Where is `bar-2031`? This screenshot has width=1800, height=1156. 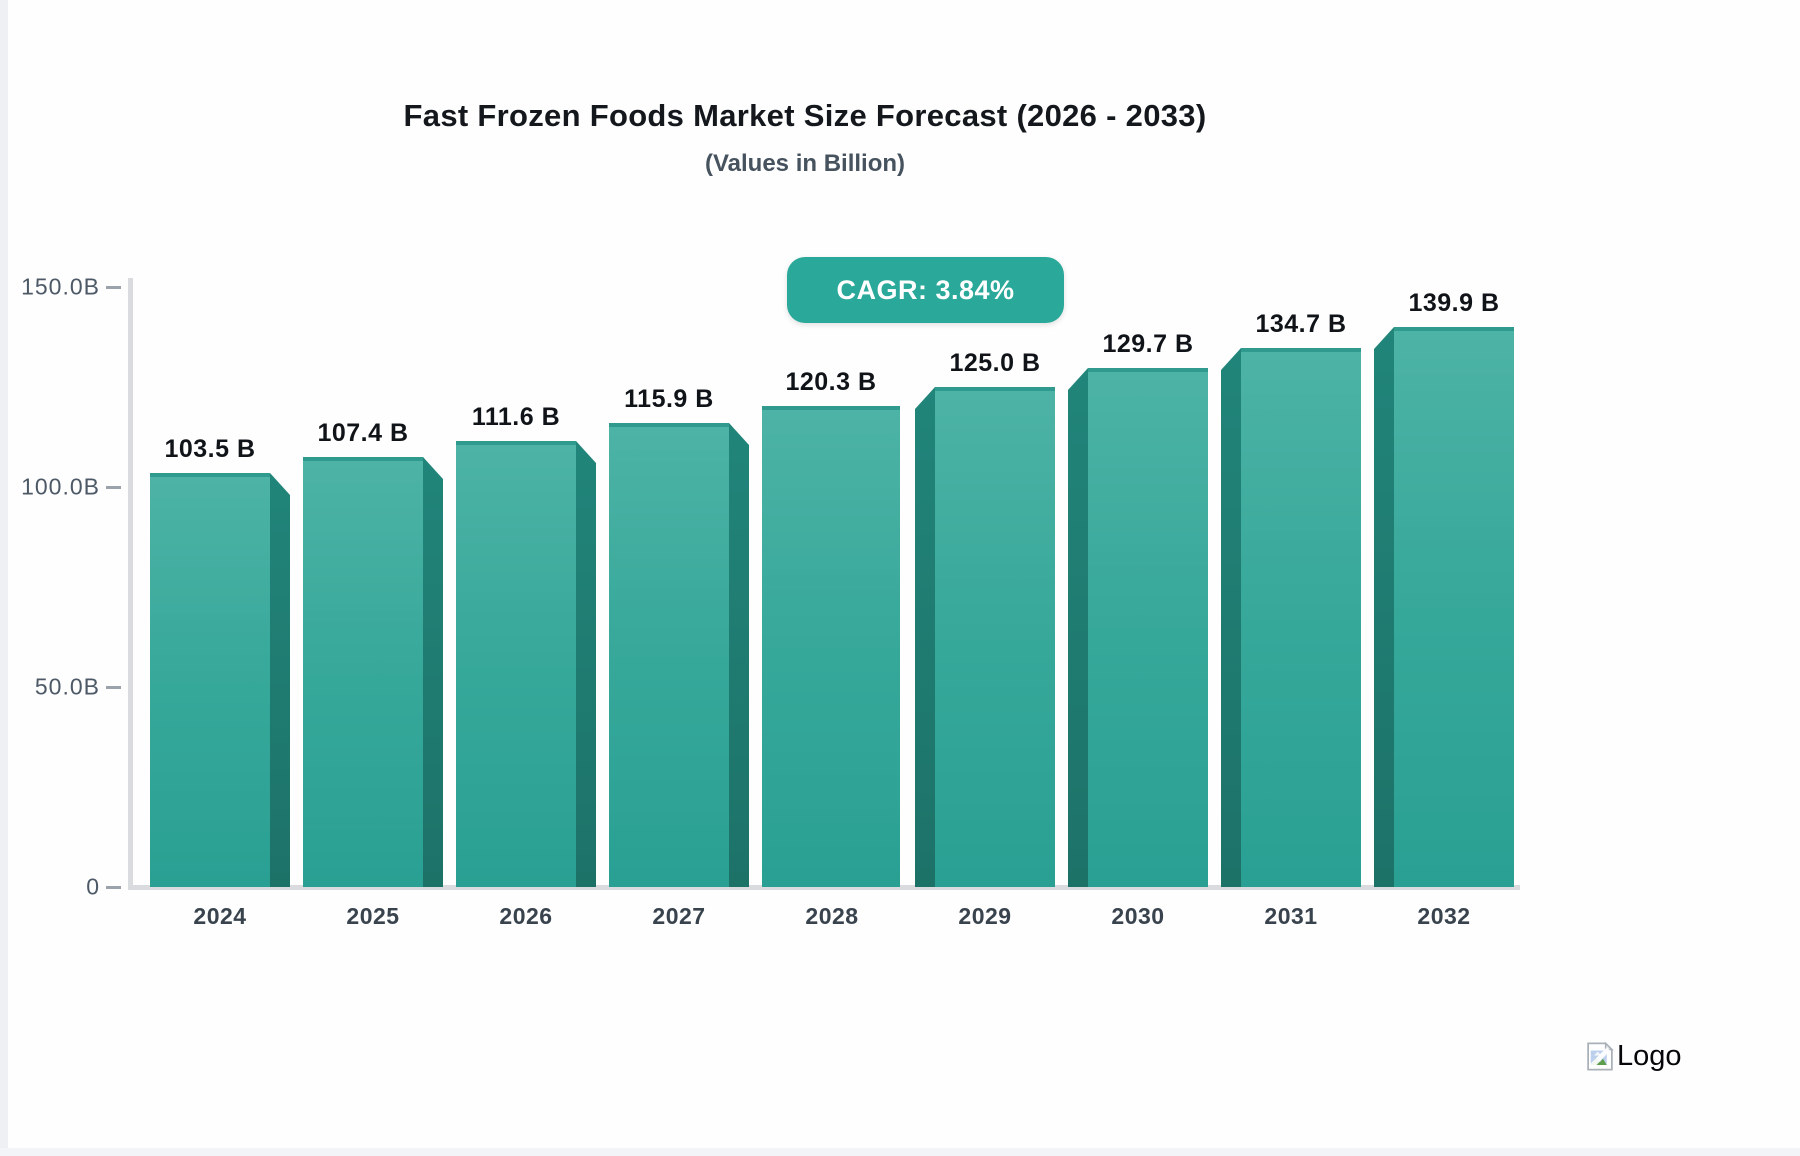 bar-2031 is located at coordinates (1301, 617).